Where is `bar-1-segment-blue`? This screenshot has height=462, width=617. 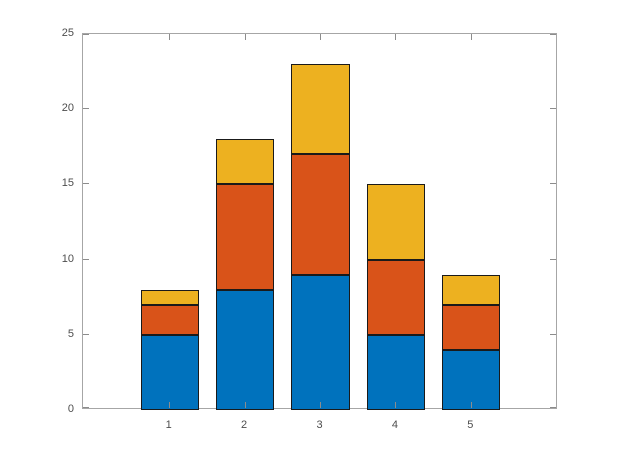
bar-1-segment-blue is located at coordinates (169, 372).